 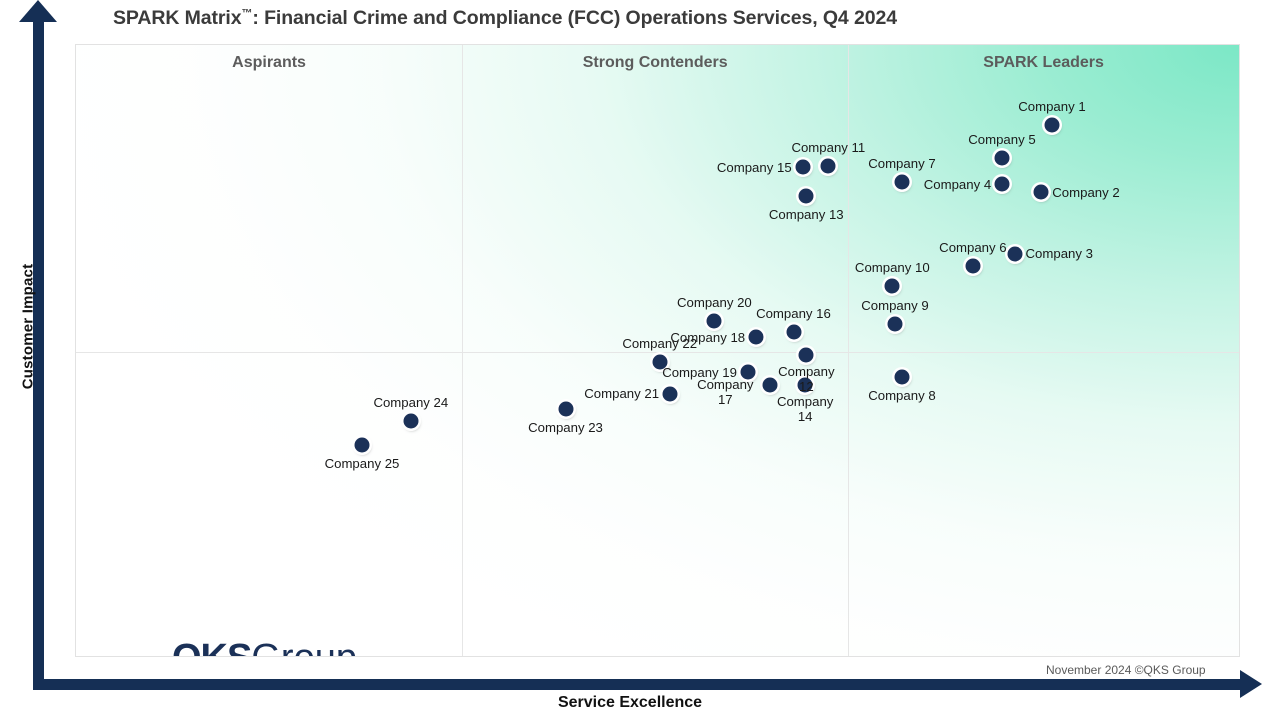 I want to click on data-point-label-company-23: Company 23, so click(x=565, y=428).